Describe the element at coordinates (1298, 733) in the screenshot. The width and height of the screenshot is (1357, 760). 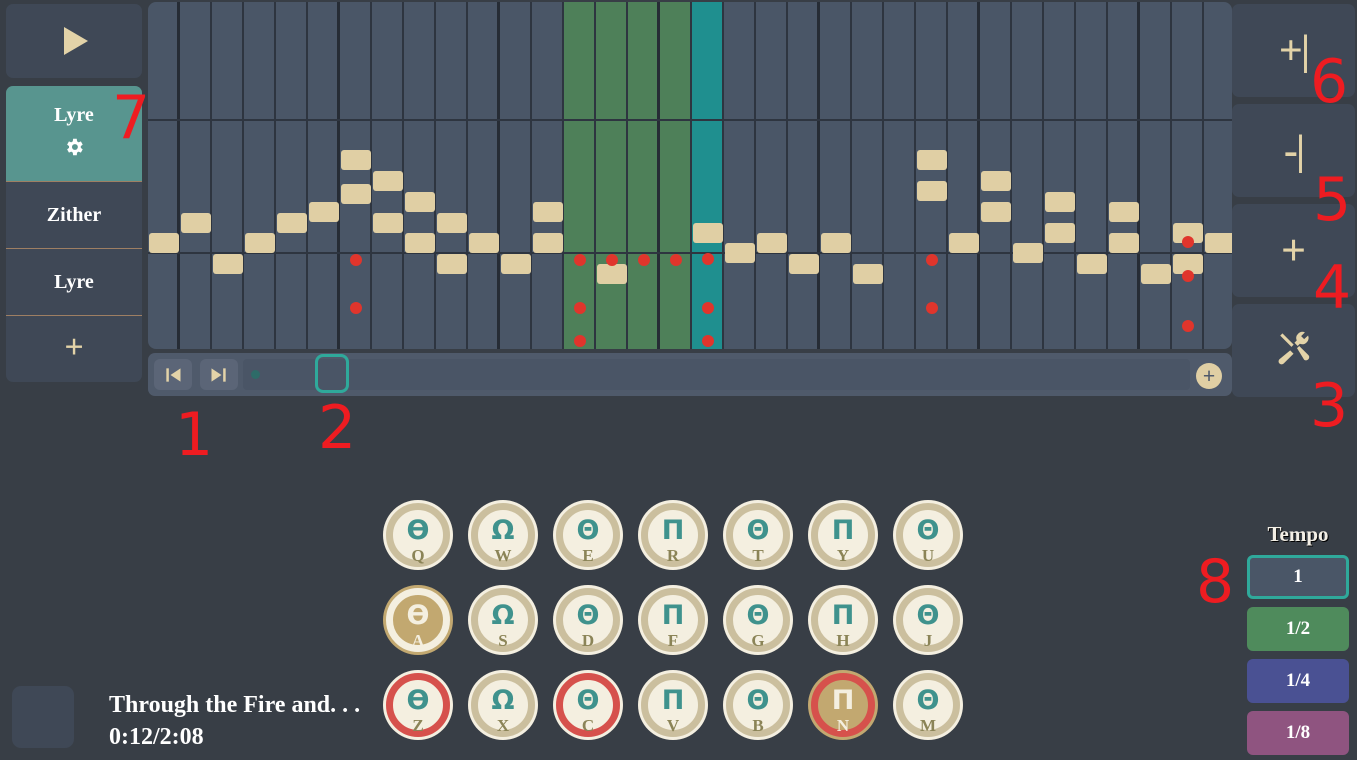
I see `tempo-option-1-8: 1/8` at that location.